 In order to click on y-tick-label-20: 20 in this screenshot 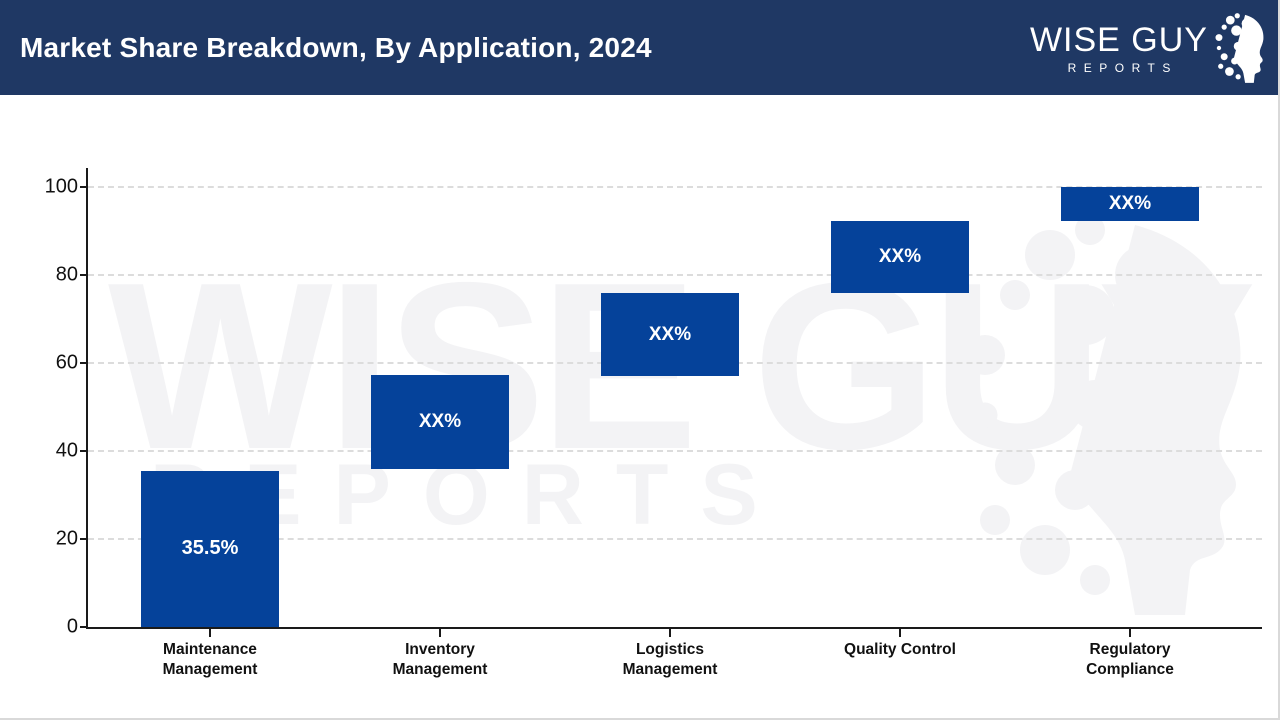, I will do `click(66, 538)`.